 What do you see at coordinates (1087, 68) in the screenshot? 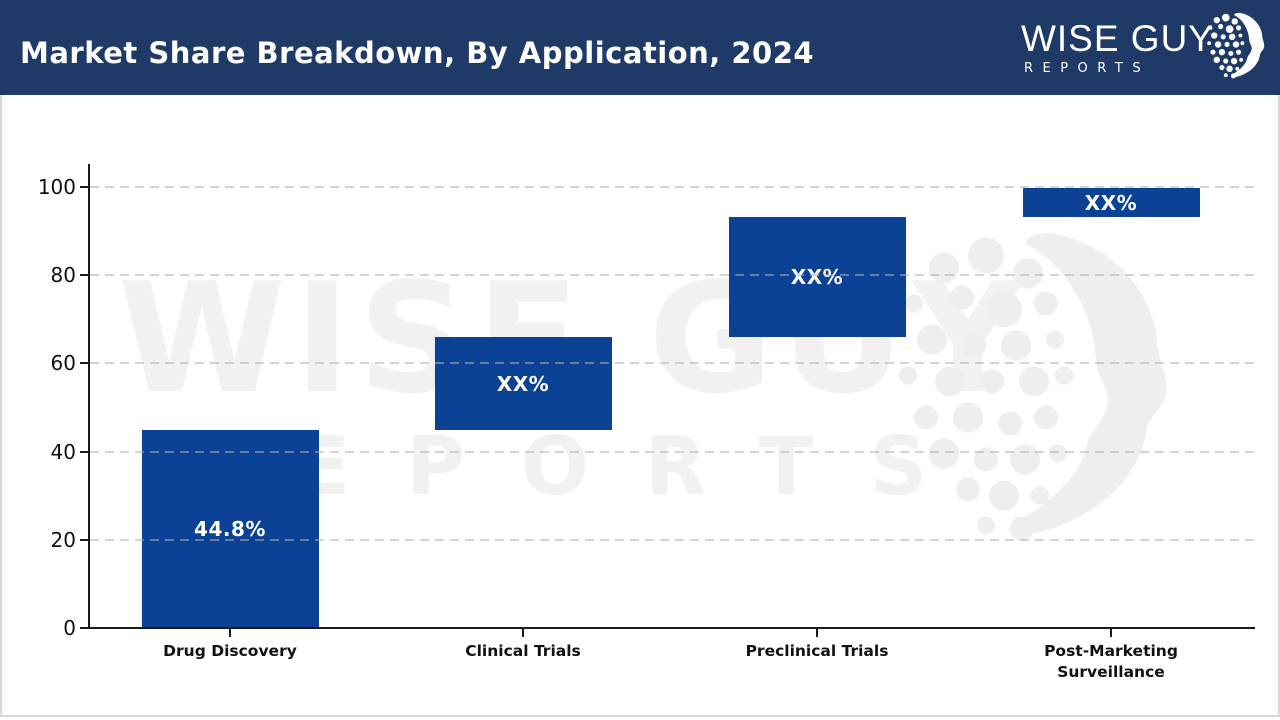
I see `brand-subtitle: REPORTS` at bounding box center [1087, 68].